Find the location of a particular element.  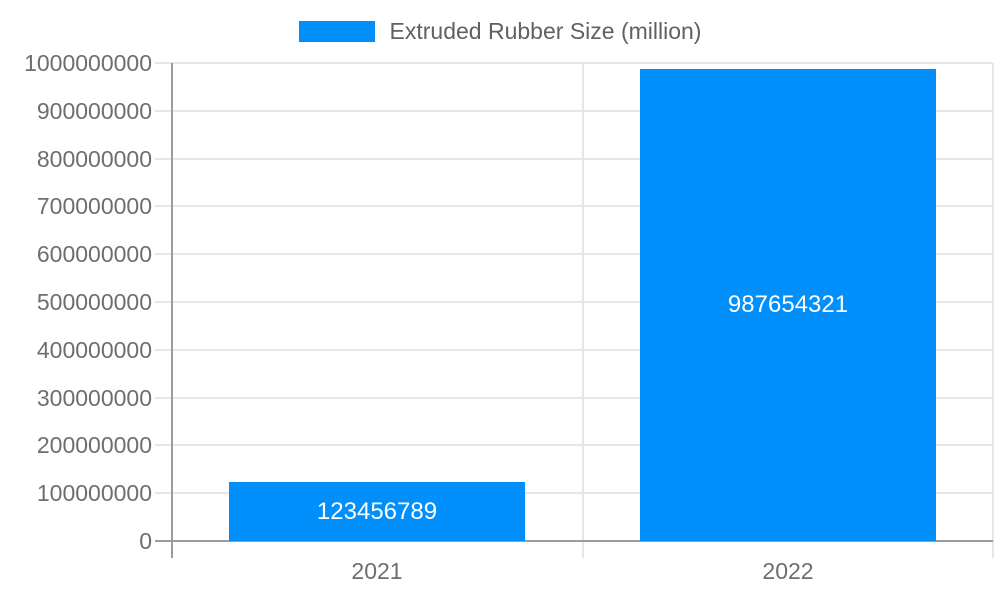

x-axis-tick-label: 2021 is located at coordinates (377, 571).